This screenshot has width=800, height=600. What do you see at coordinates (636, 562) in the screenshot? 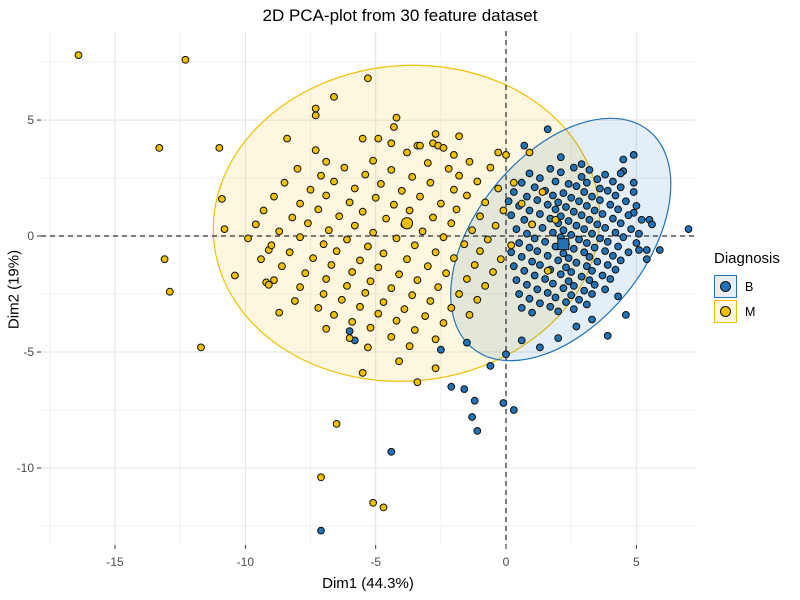
I see `x-tick-label: 5` at bounding box center [636, 562].